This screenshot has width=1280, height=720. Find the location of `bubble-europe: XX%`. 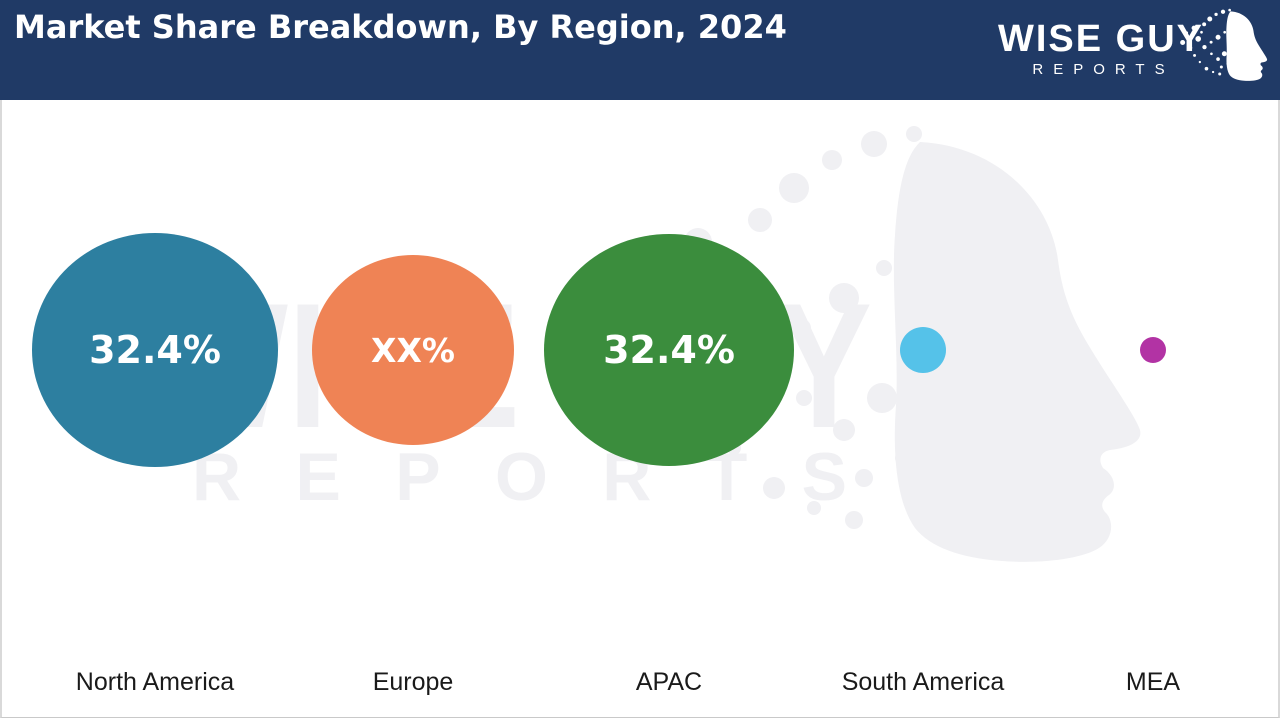

bubble-europe: XX% is located at coordinates (413, 350).